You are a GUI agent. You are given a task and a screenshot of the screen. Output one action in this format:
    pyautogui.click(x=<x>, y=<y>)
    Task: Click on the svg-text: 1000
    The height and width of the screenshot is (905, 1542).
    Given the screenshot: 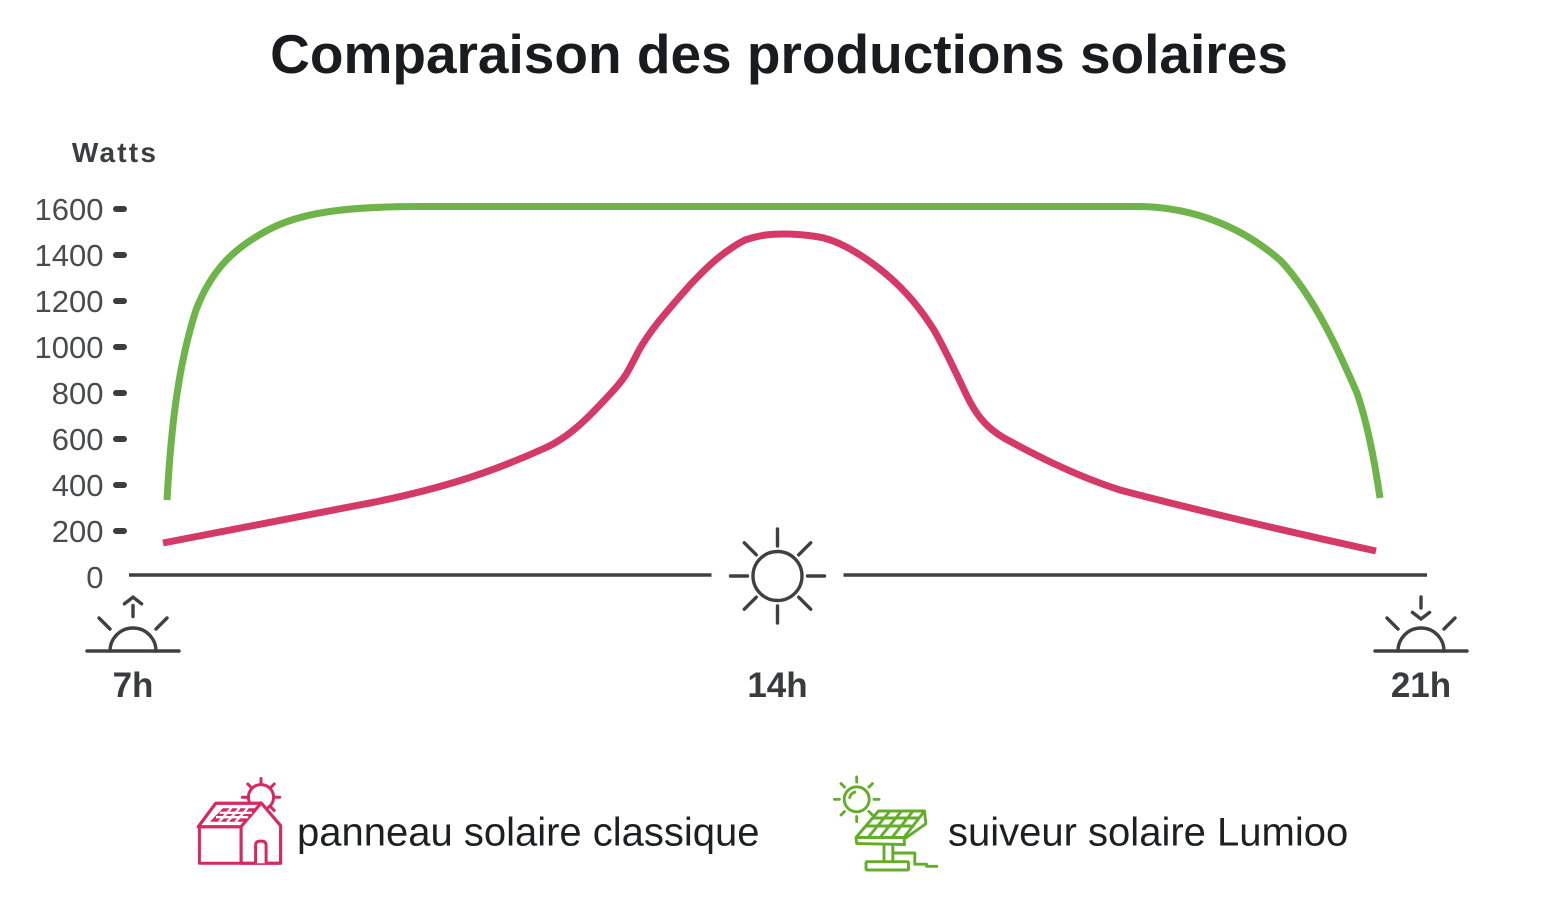 What is the action you would take?
    pyautogui.click(x=69, y=347)
    